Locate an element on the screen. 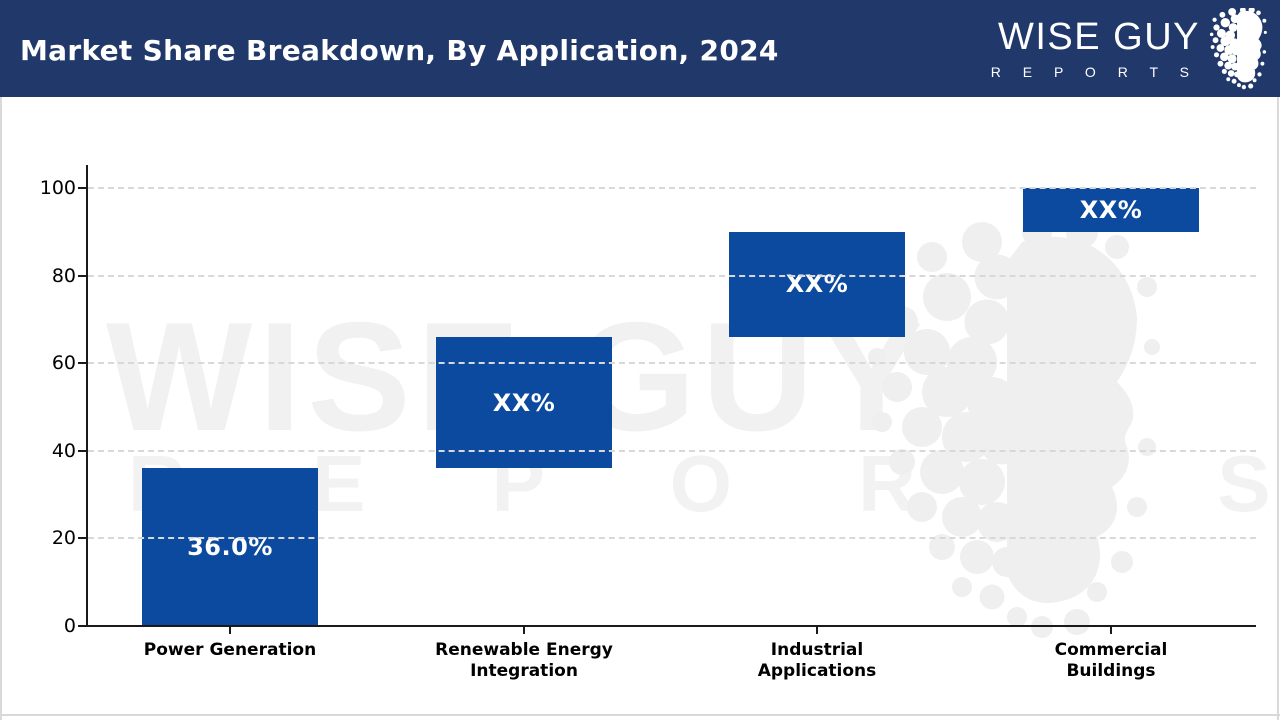  y-axis-line is located at coordinates (87, 396).